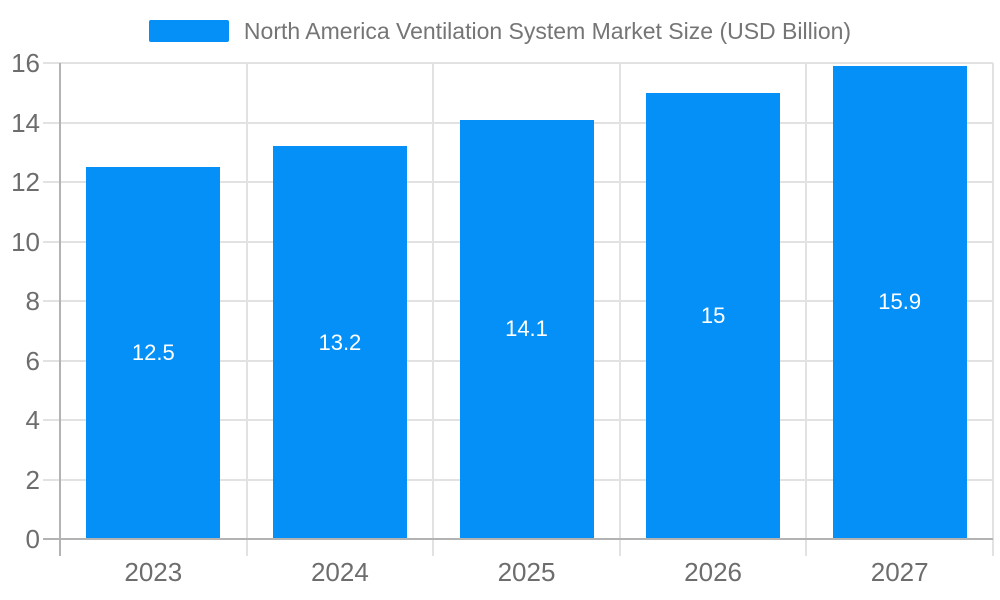 The image size is (1000, 600). Describe the element at coordinates (899, 572) in the screenshot. I see `x-axis-tick-label: 2027` at that location.